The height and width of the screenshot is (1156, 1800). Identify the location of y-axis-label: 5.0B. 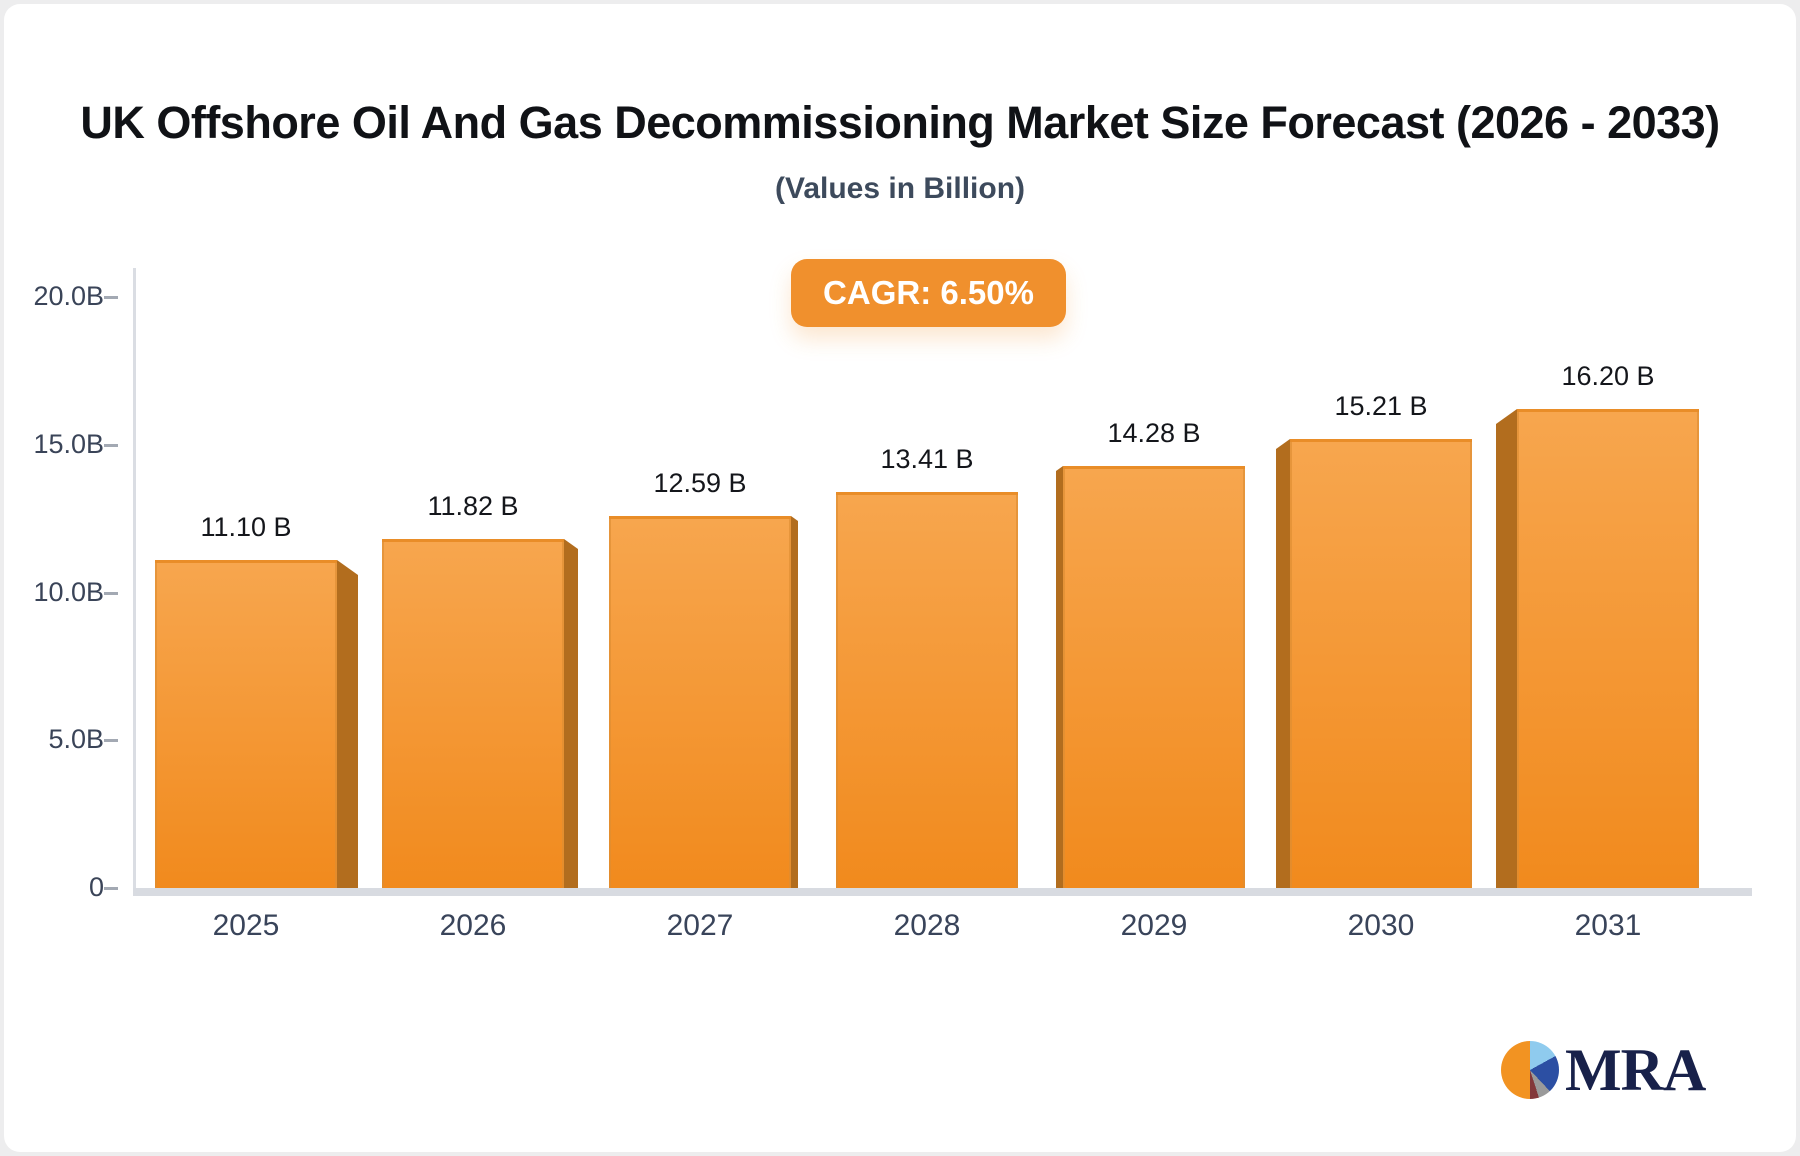
(76, 739).